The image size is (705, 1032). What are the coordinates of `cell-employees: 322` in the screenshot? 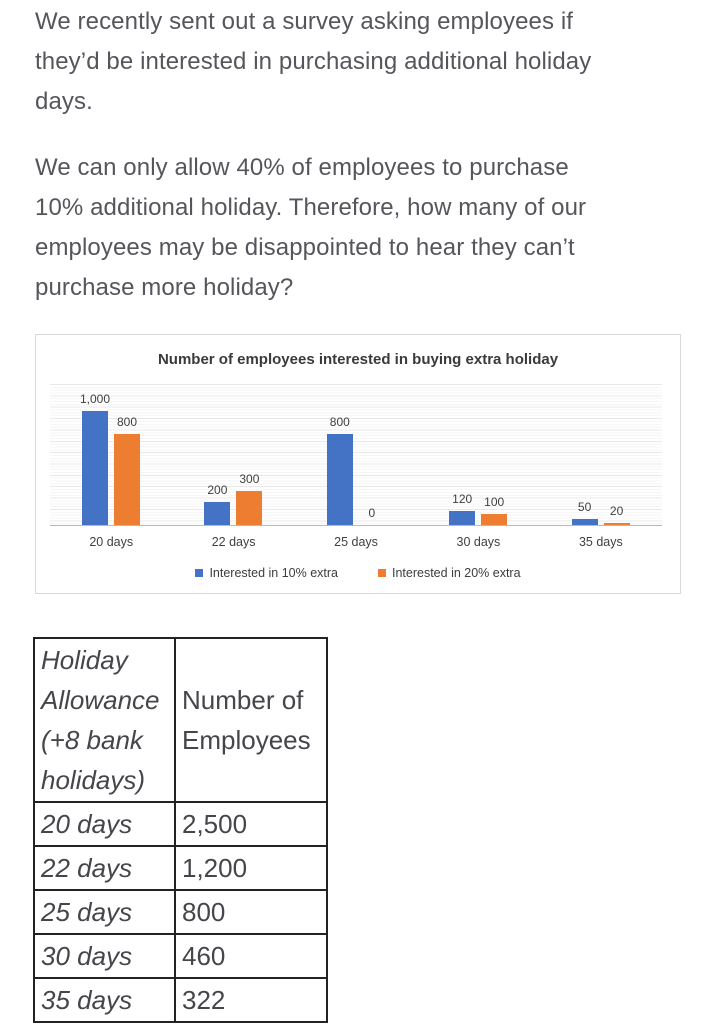 It's located at (251, 1000).